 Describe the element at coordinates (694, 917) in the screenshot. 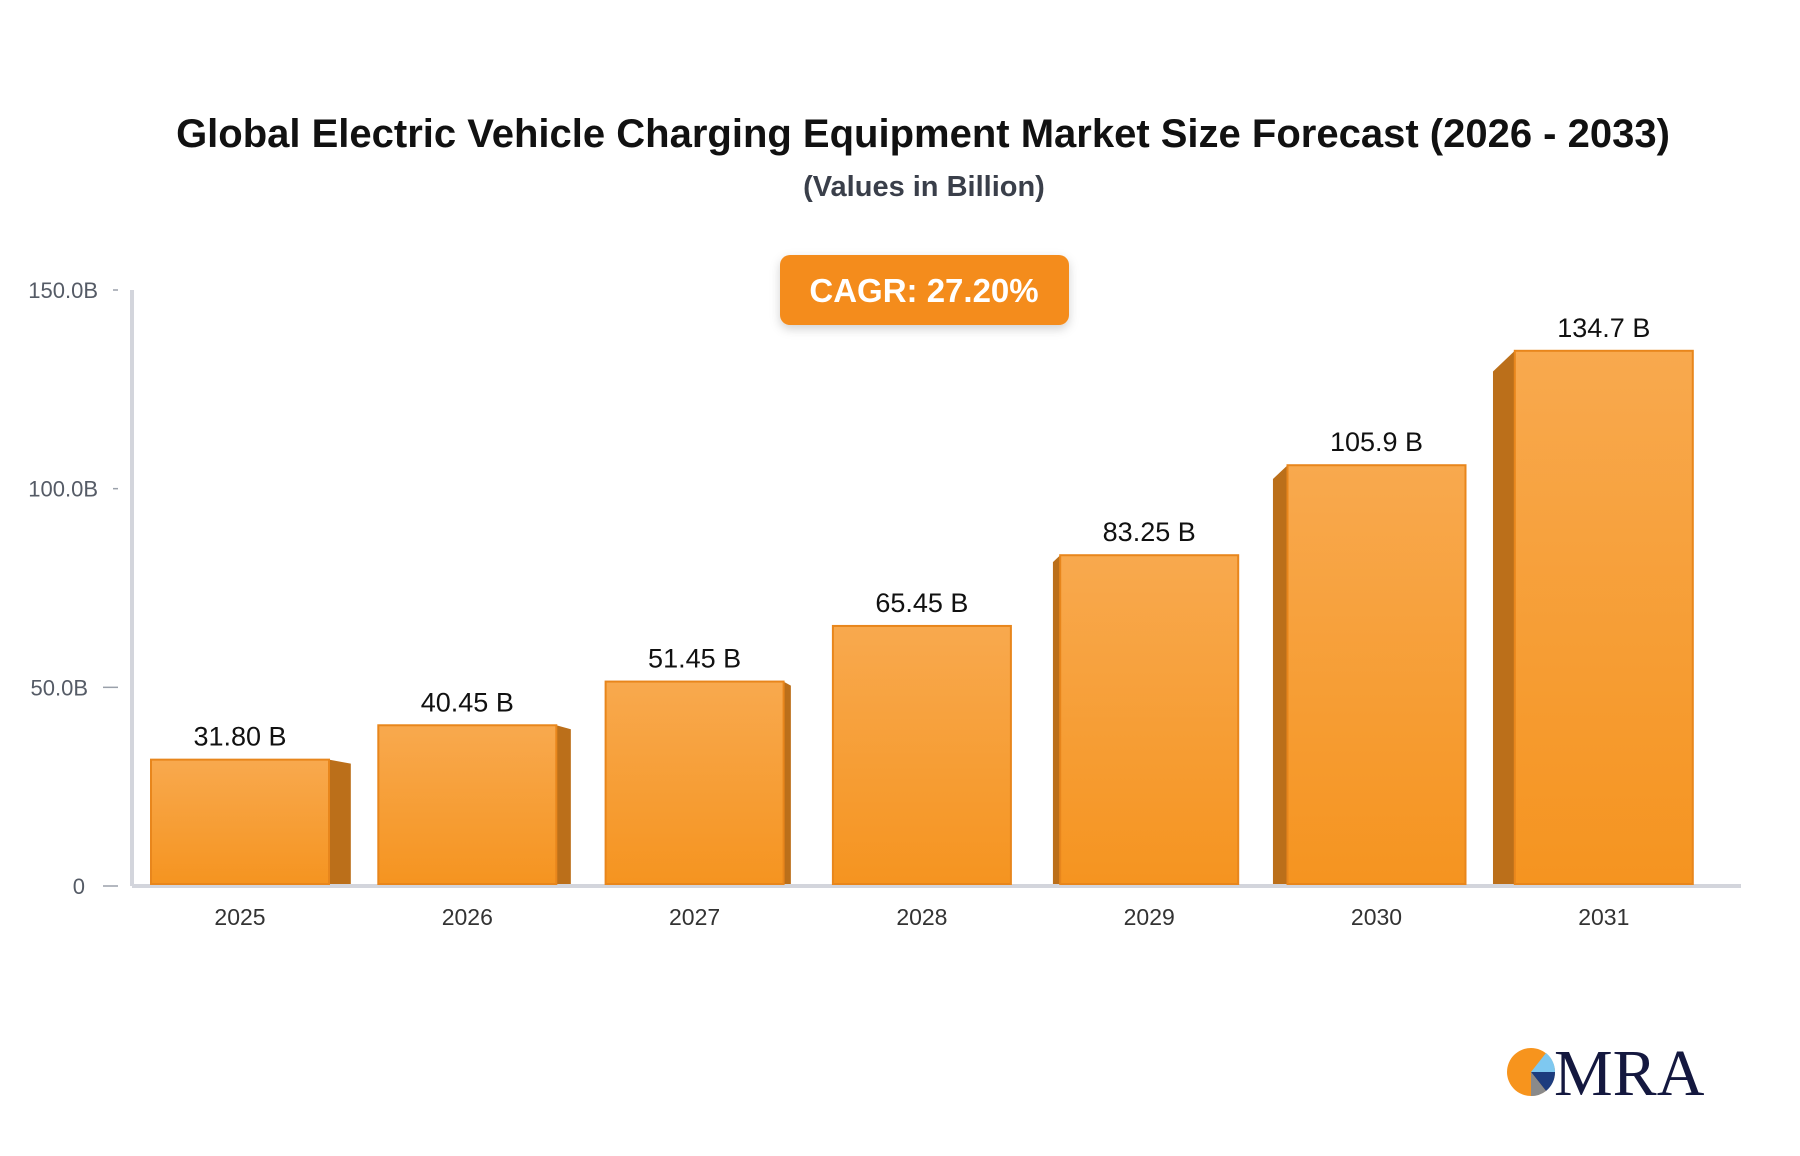

I see `x-tick-label: 2027` at that location.